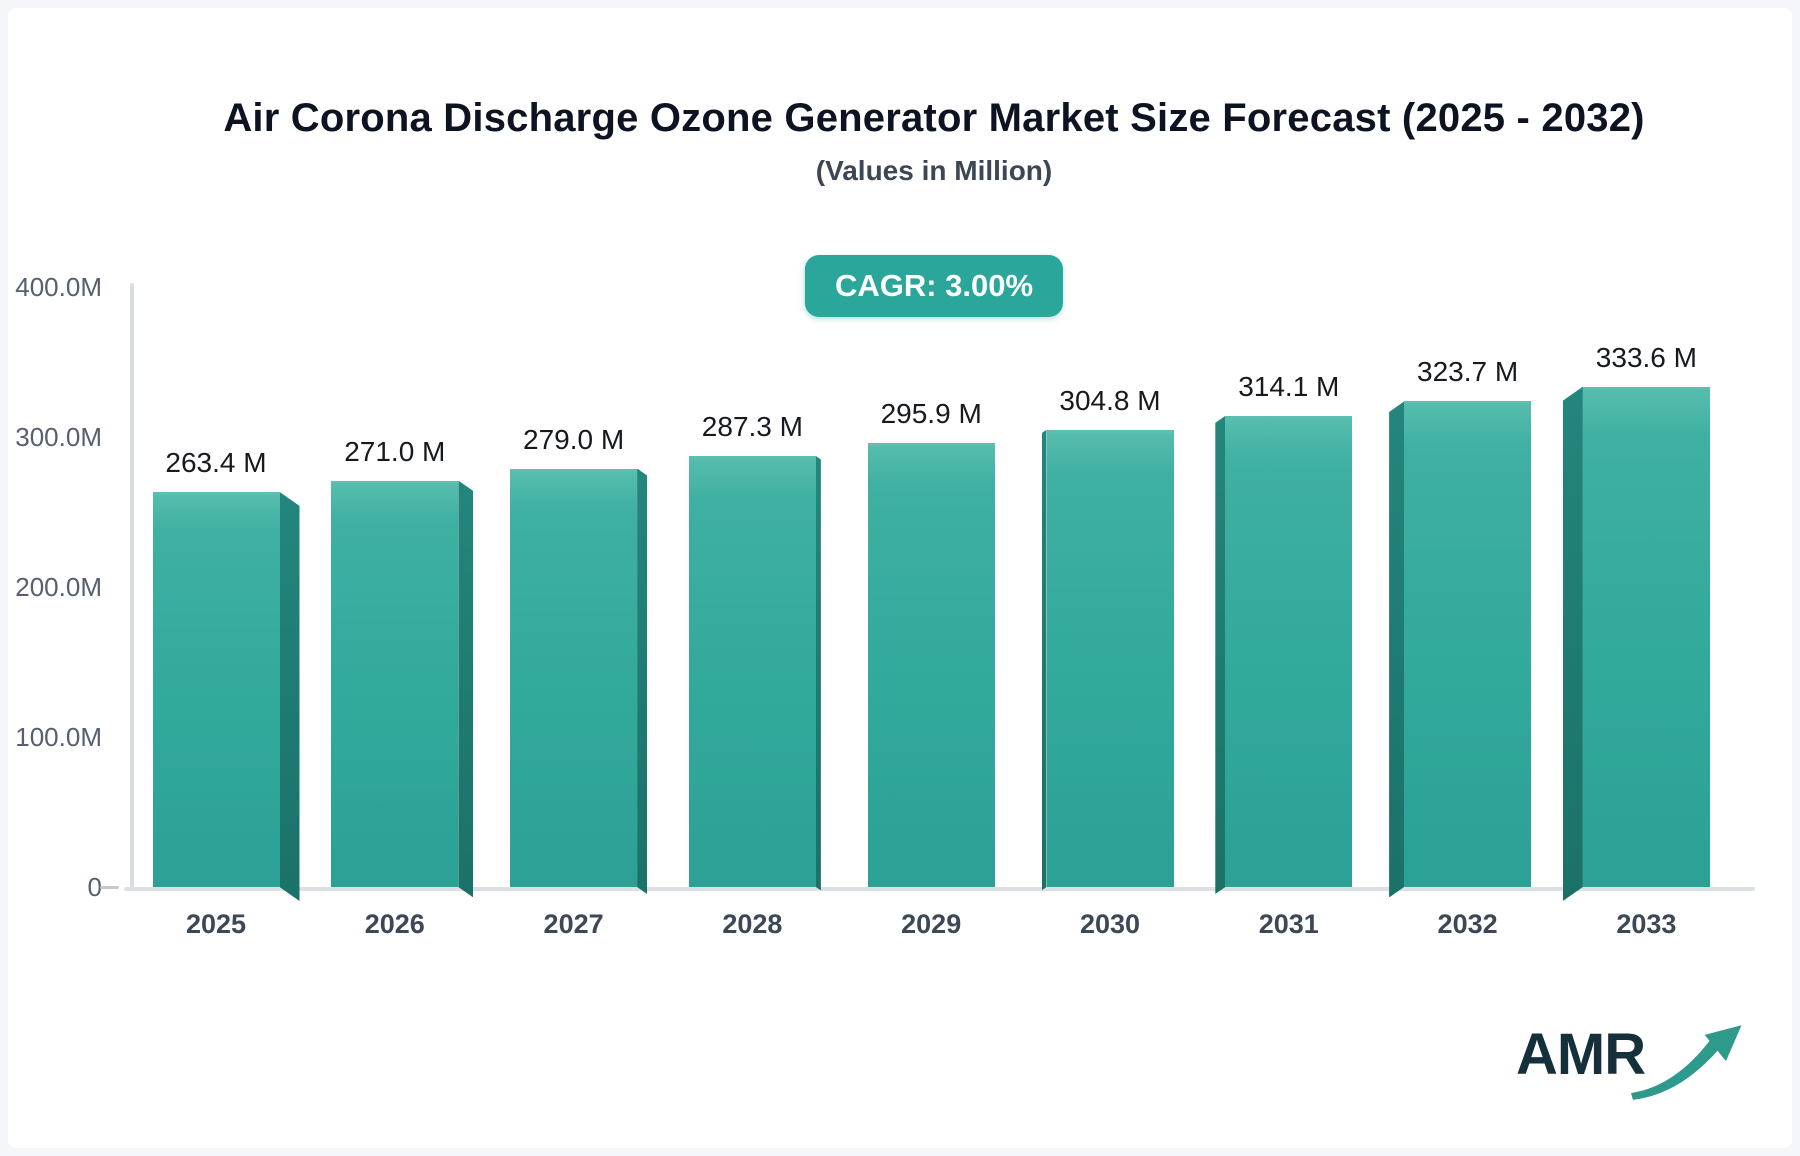 This screenshot has height=1156, width=1800. Describe the element at coordinates (931, 665) in the screenshot. I see `bar-2029` at that location.